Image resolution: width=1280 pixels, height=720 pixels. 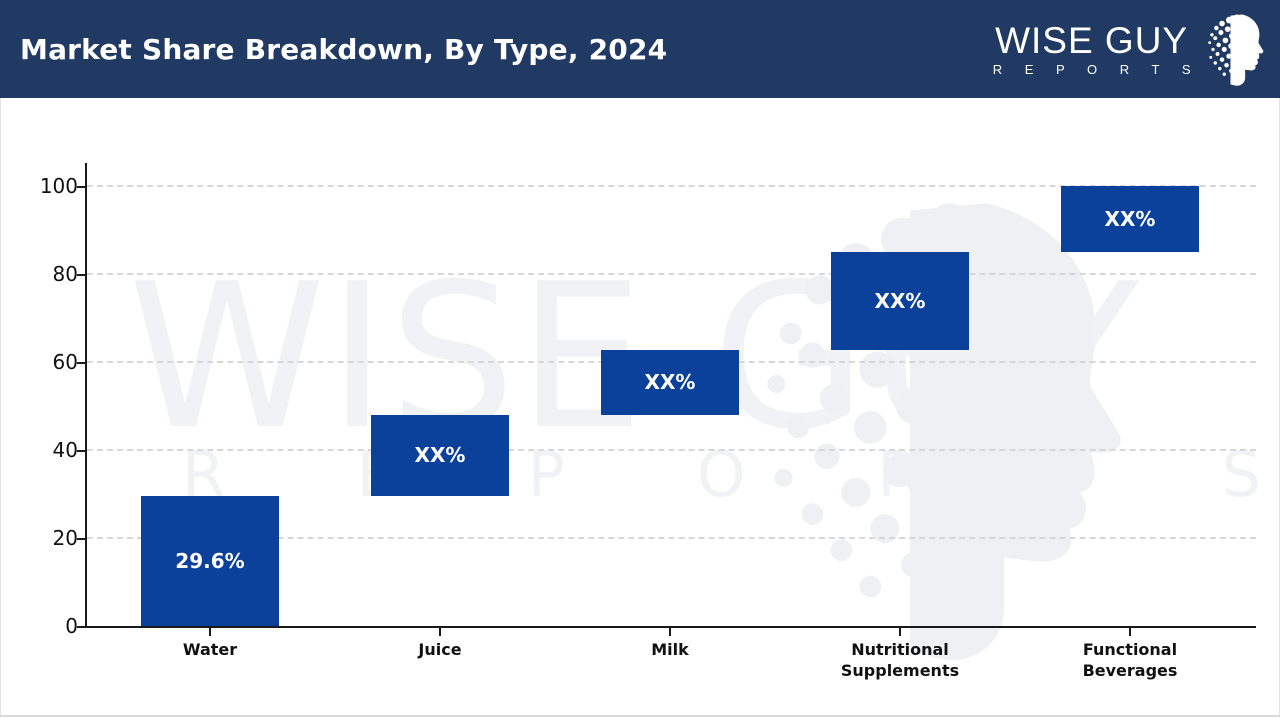 I want to click on bar-value-label: 29.6%, so click(x=210, y=560).